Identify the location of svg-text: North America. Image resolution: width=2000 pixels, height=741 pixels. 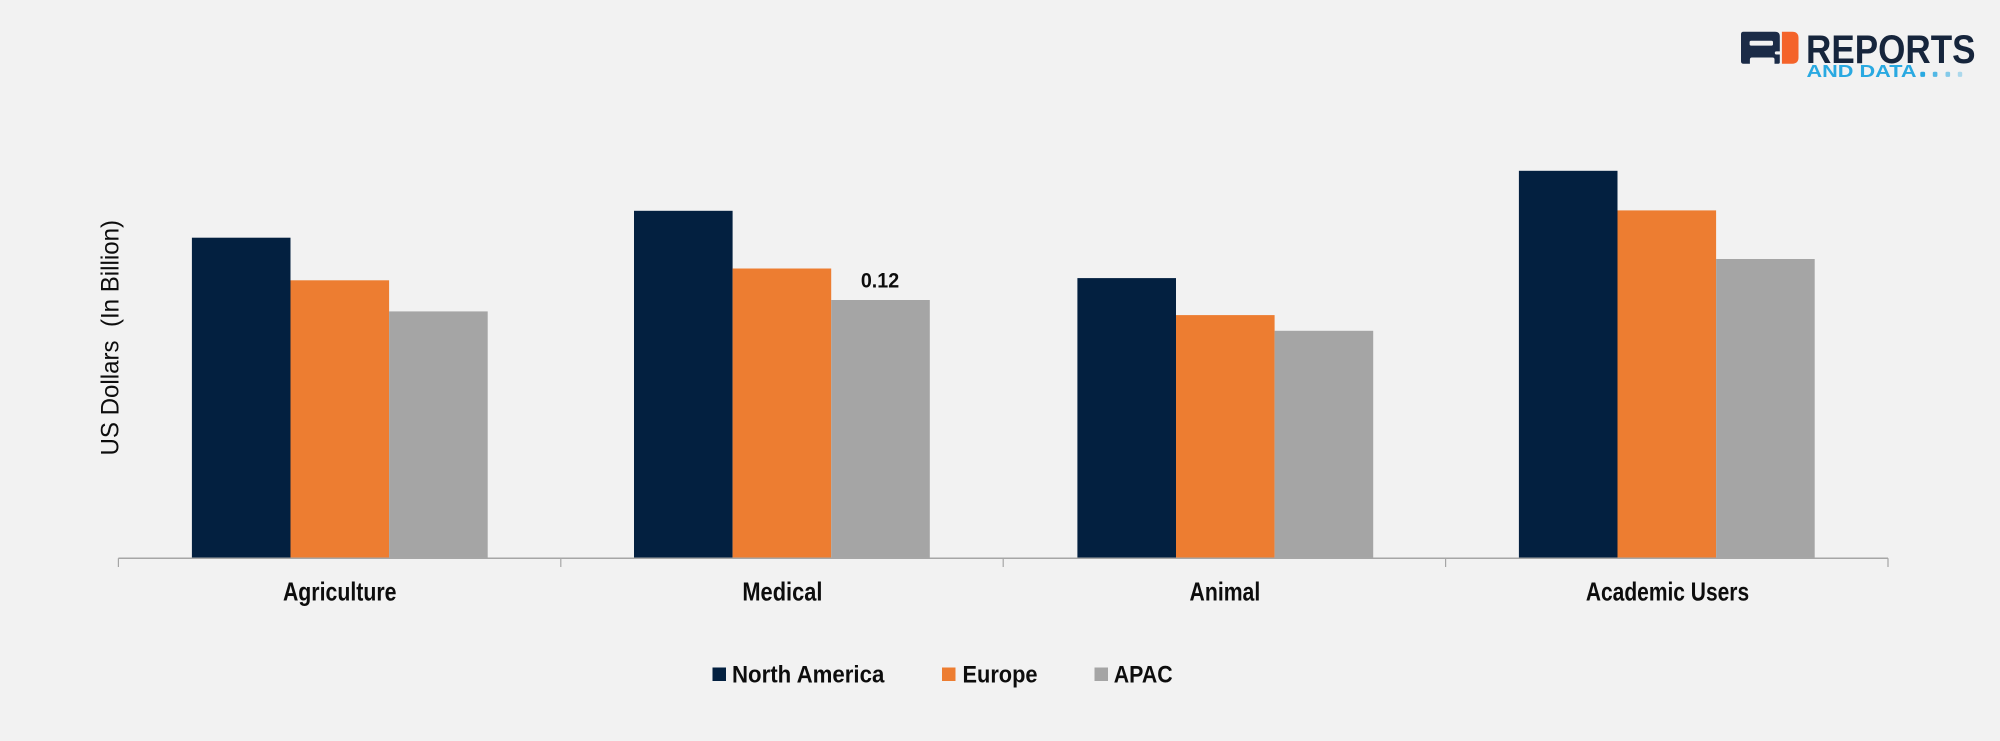
(808, 675).